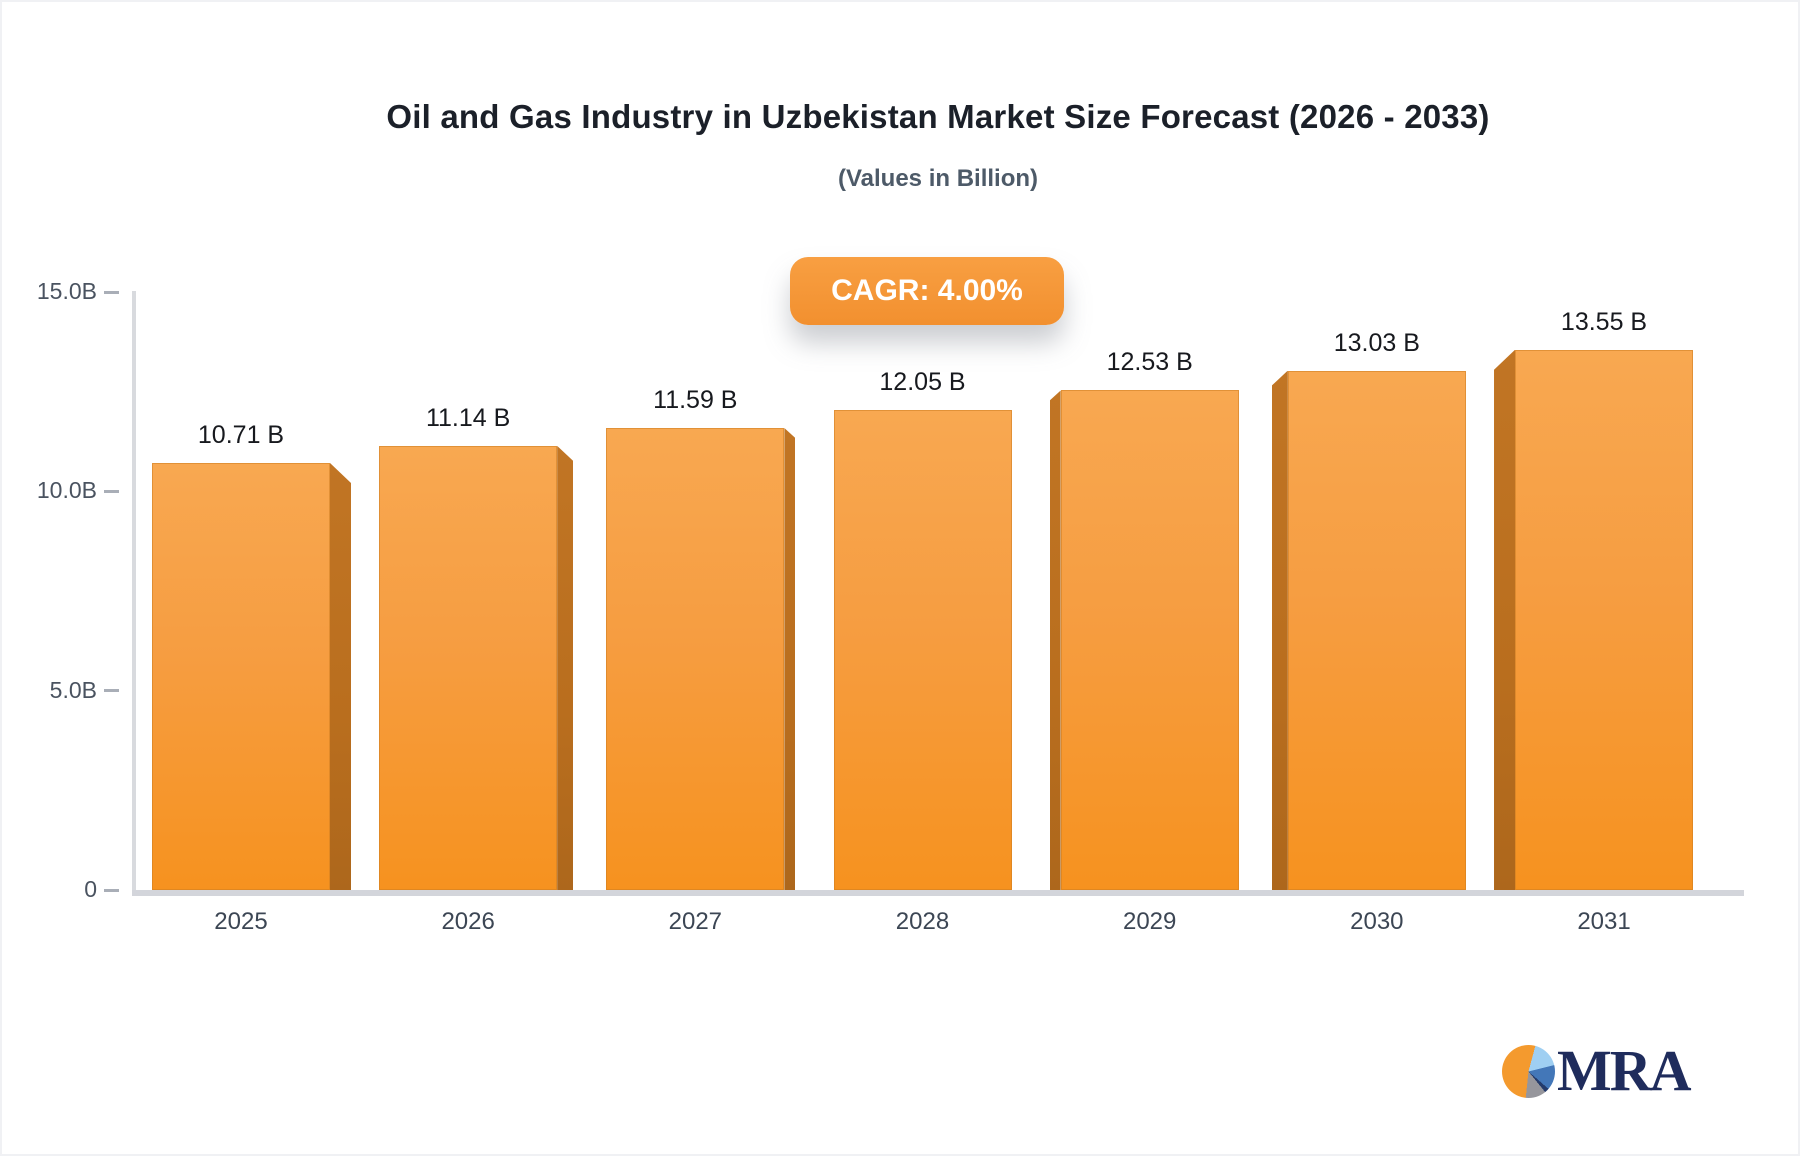  I want to click on x-tick-label: 2031, so click(1604, 921).